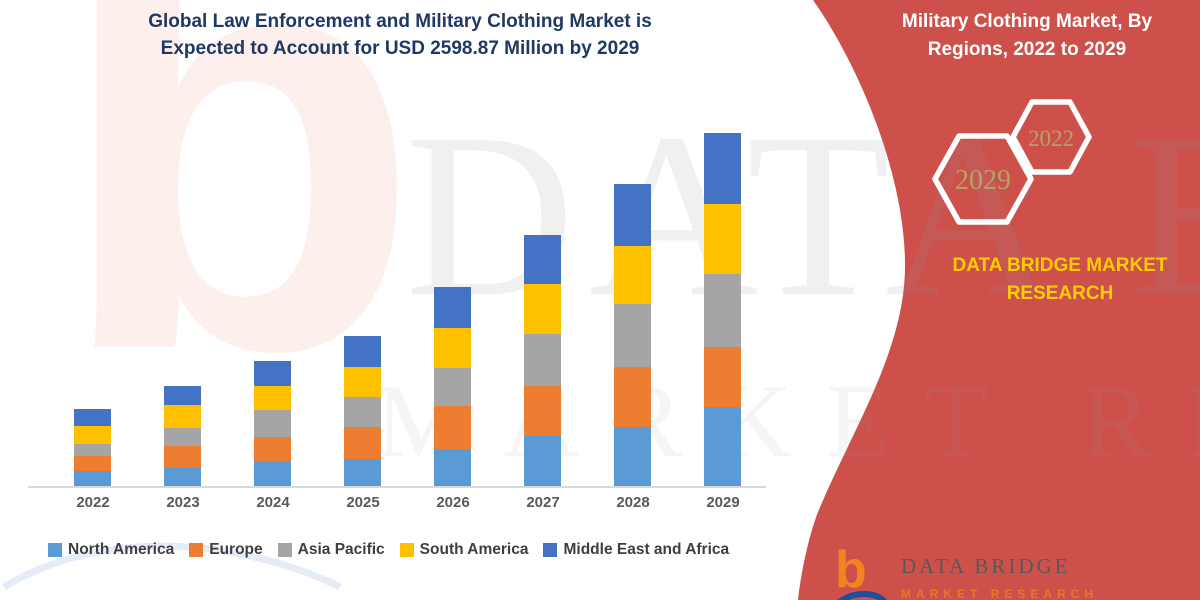 The width and height of the screenshot is (1200, 600). I want to click on segment-asia-pacific-2024, so click(272, 423).